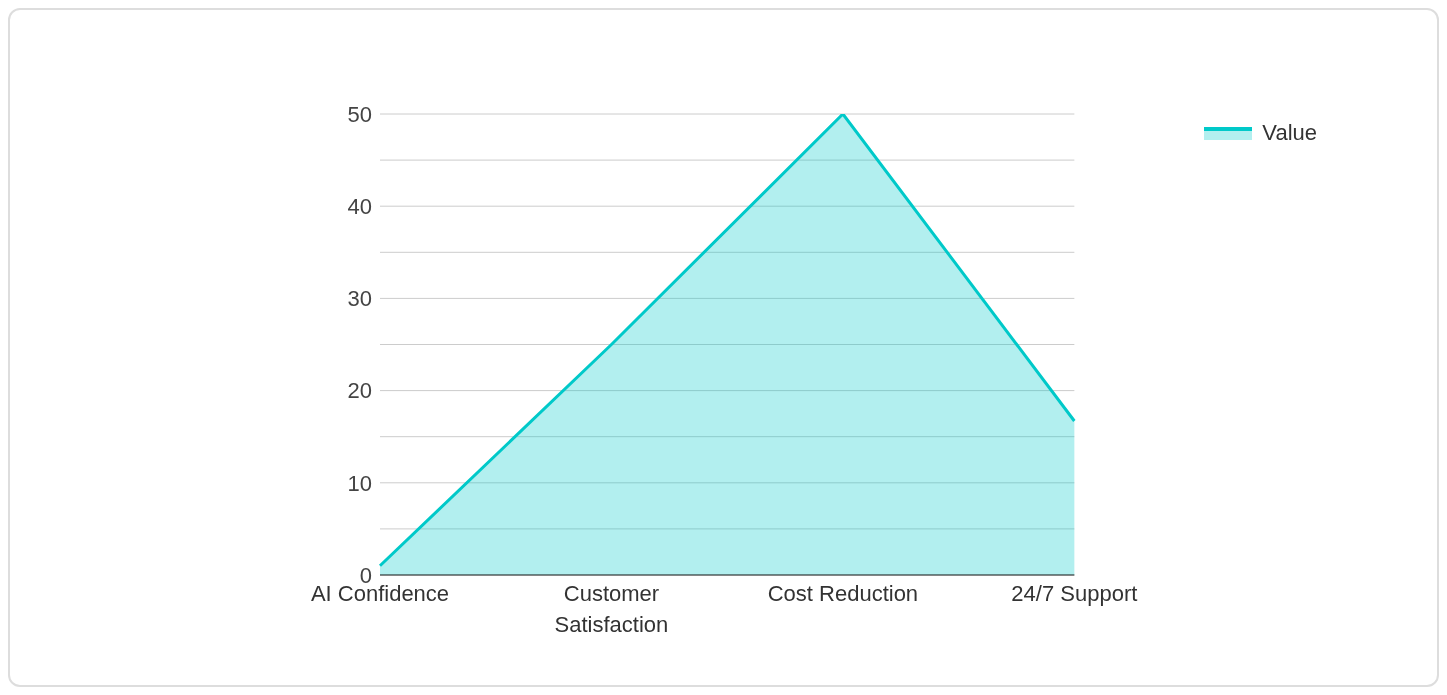  What do you see at coordinates (365, 575) in the screenshot?
I see `y-tick-label: 0` at bounding box center [365, 575].